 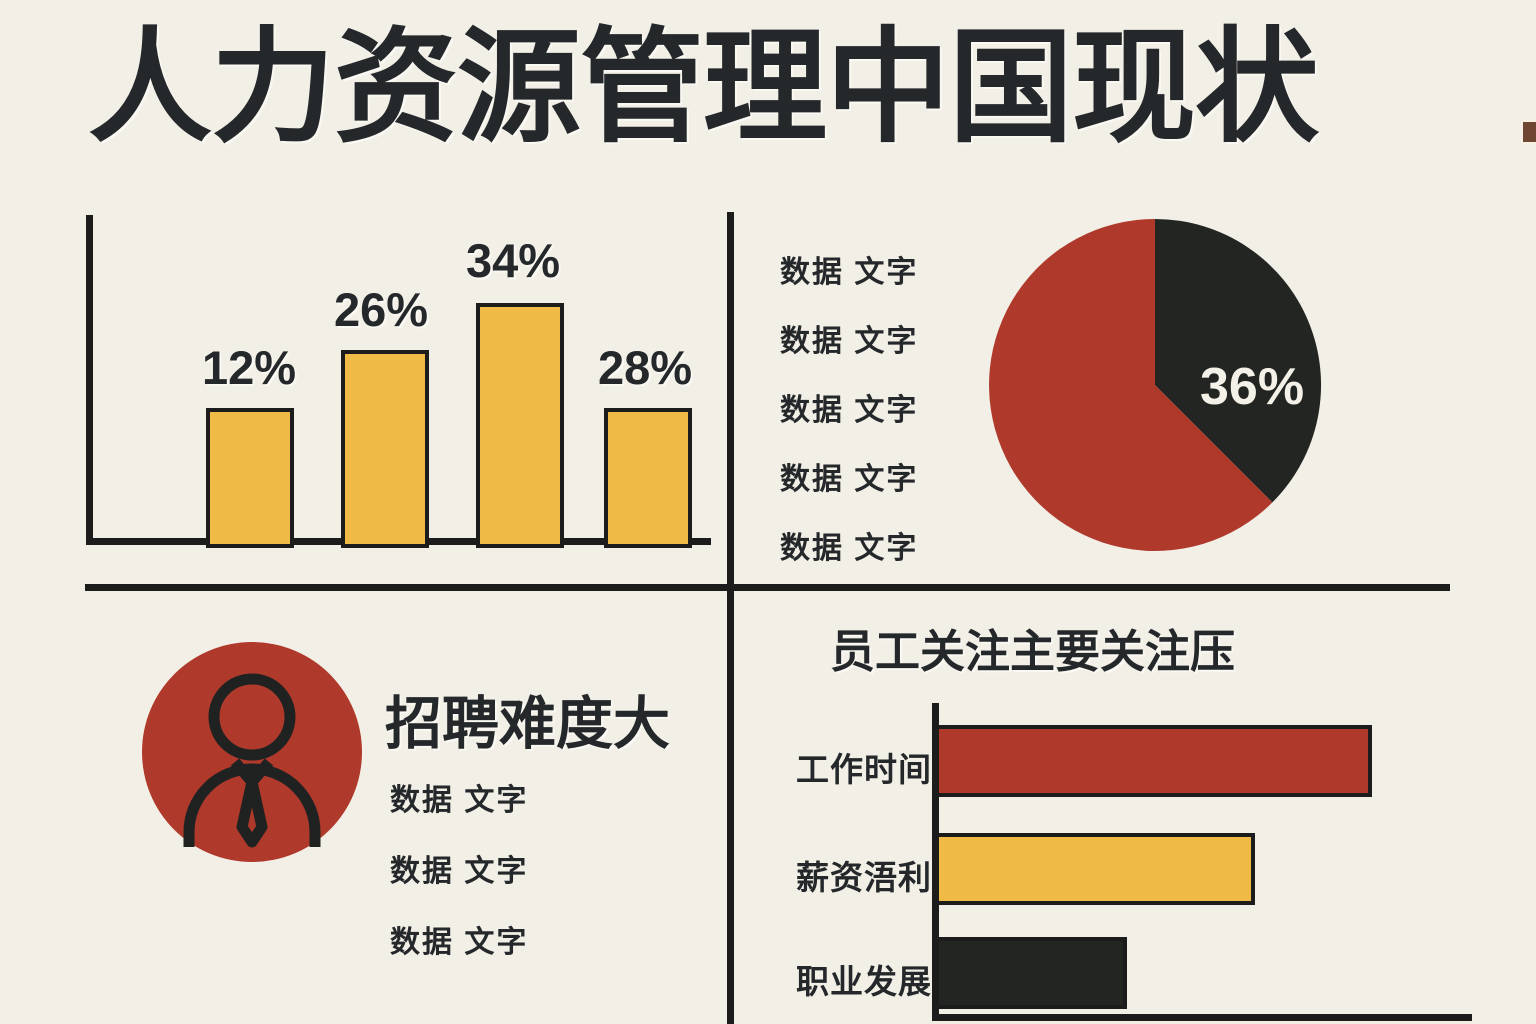 I want to click on recruiting-section: 招聘难度大 数据 文字 数据 文字 数据 文字, so click(x=420, y=790).